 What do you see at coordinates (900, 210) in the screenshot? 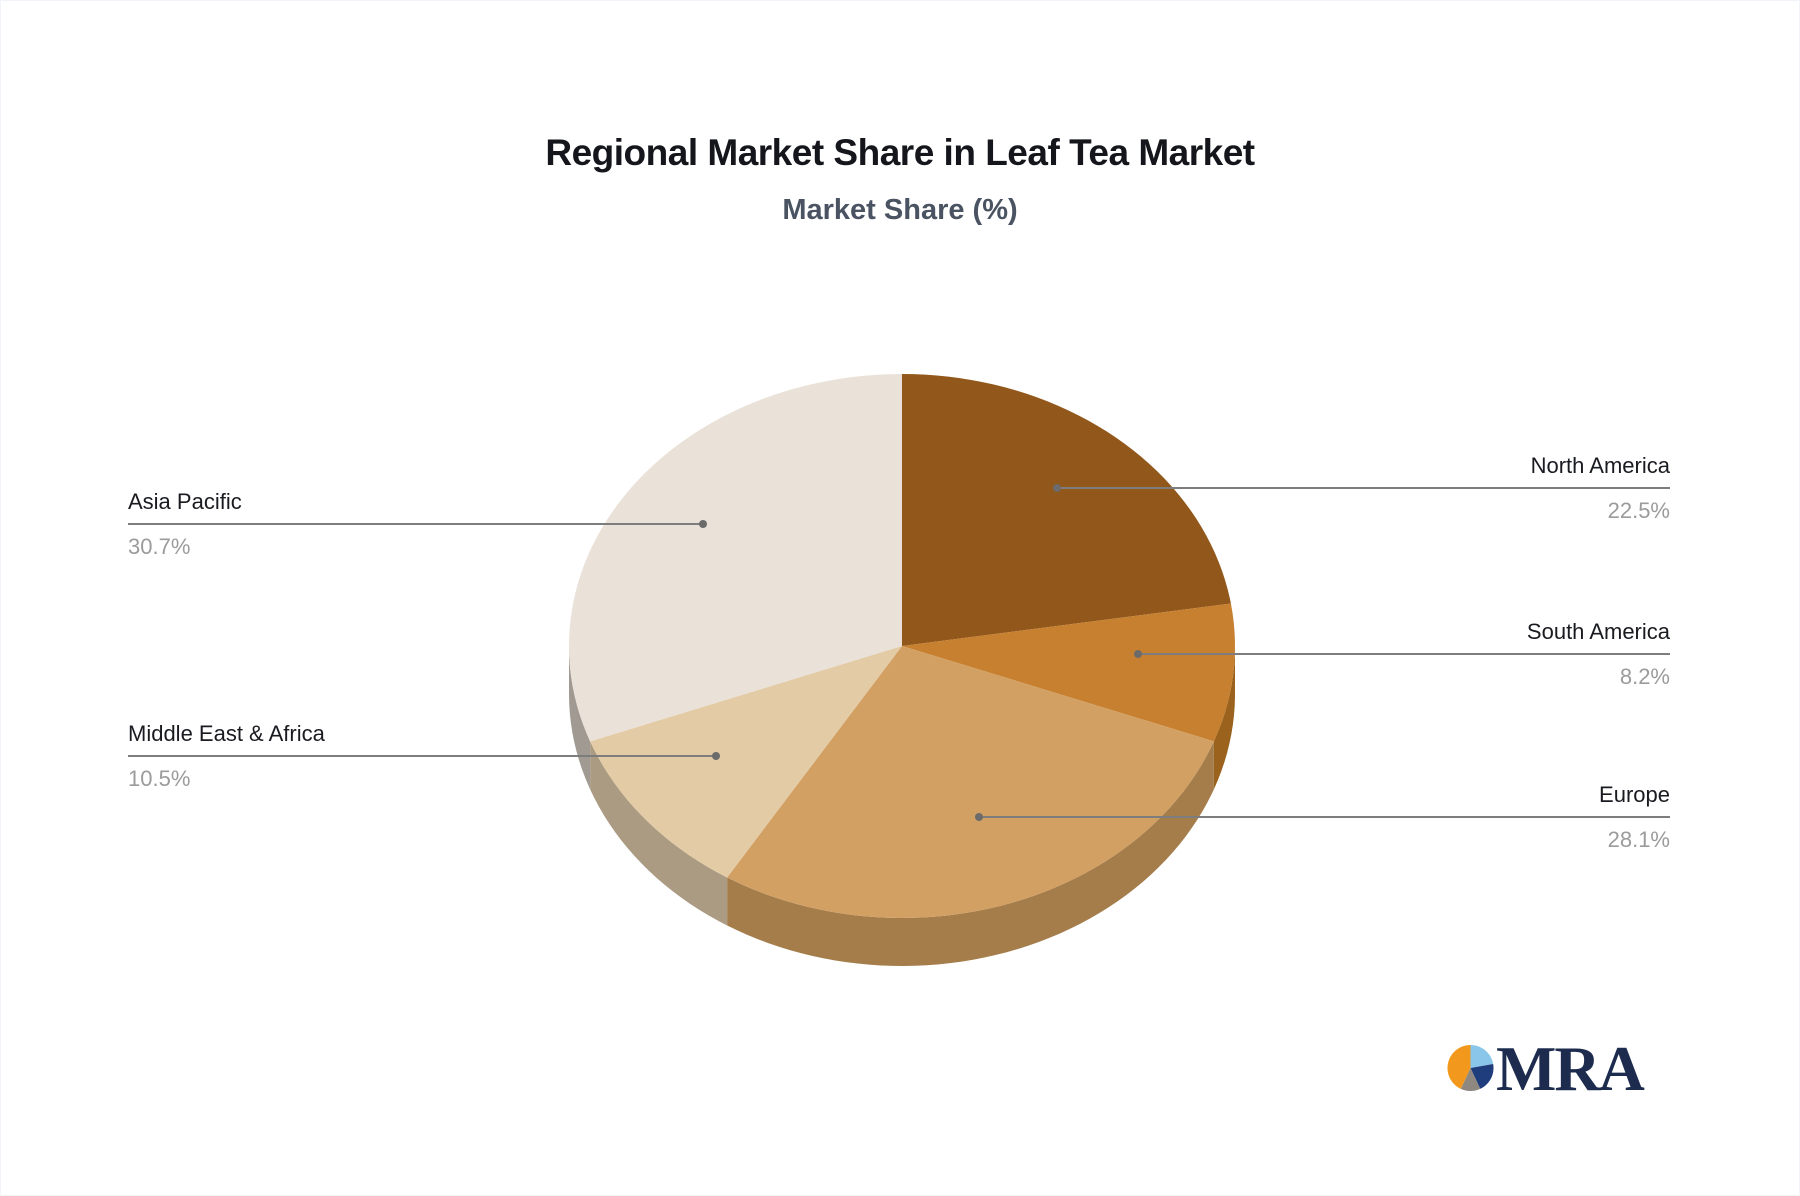
I see `chart-subtitle: Market Share (%)` at bounding box center [900, 210].